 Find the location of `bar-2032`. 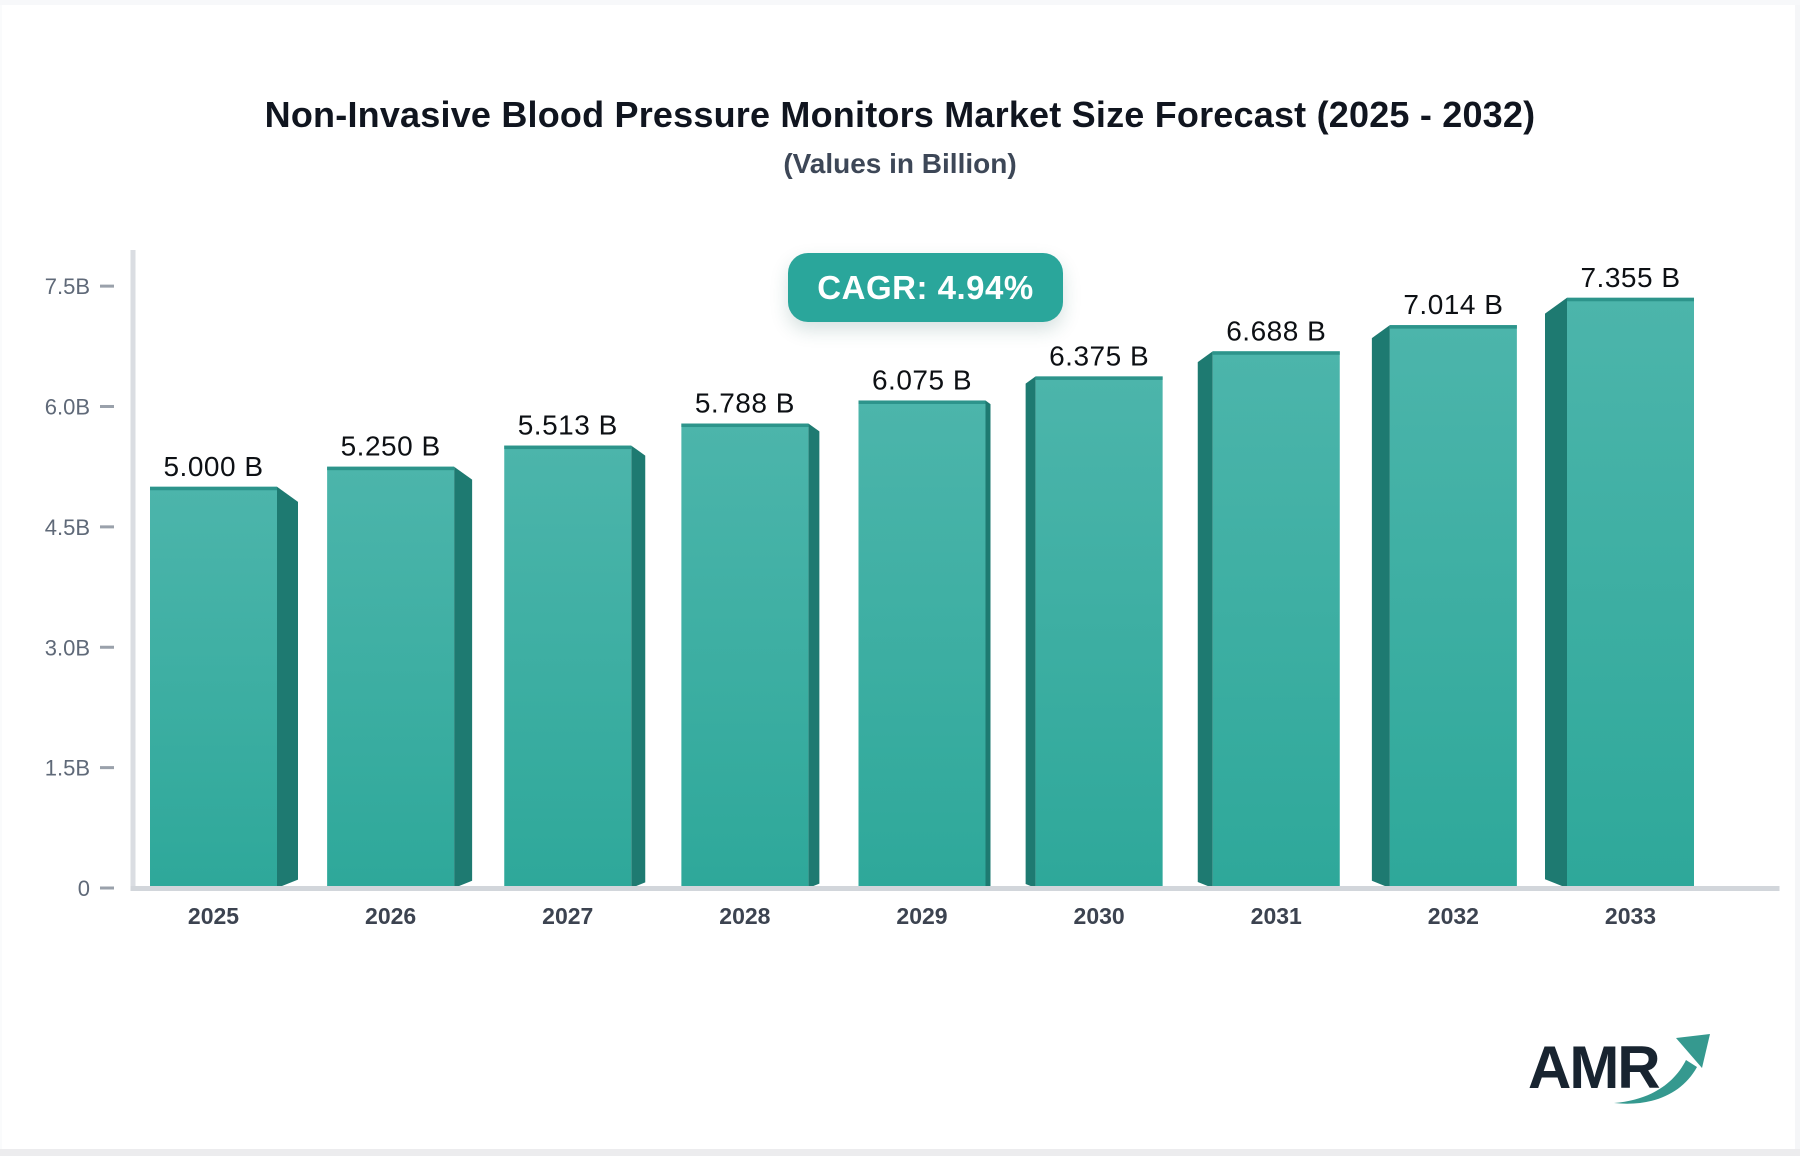

bar-2032 is located at coordinates (1453, 607).